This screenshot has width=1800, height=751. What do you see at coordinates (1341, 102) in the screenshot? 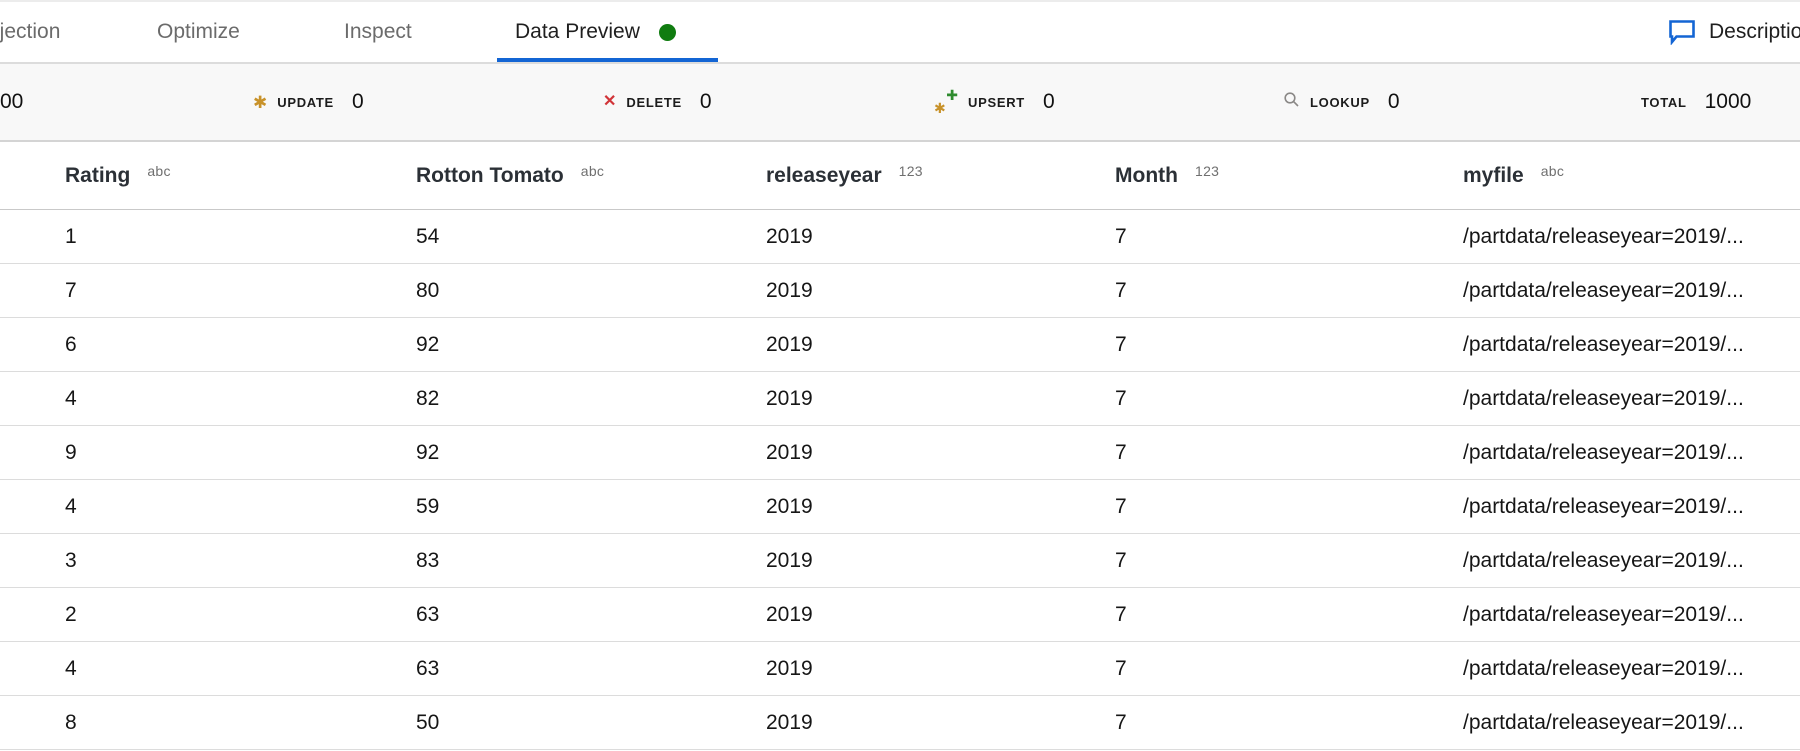
I see `stat-lookup: LOOKUP 0` at bounding box center [1341, 102].